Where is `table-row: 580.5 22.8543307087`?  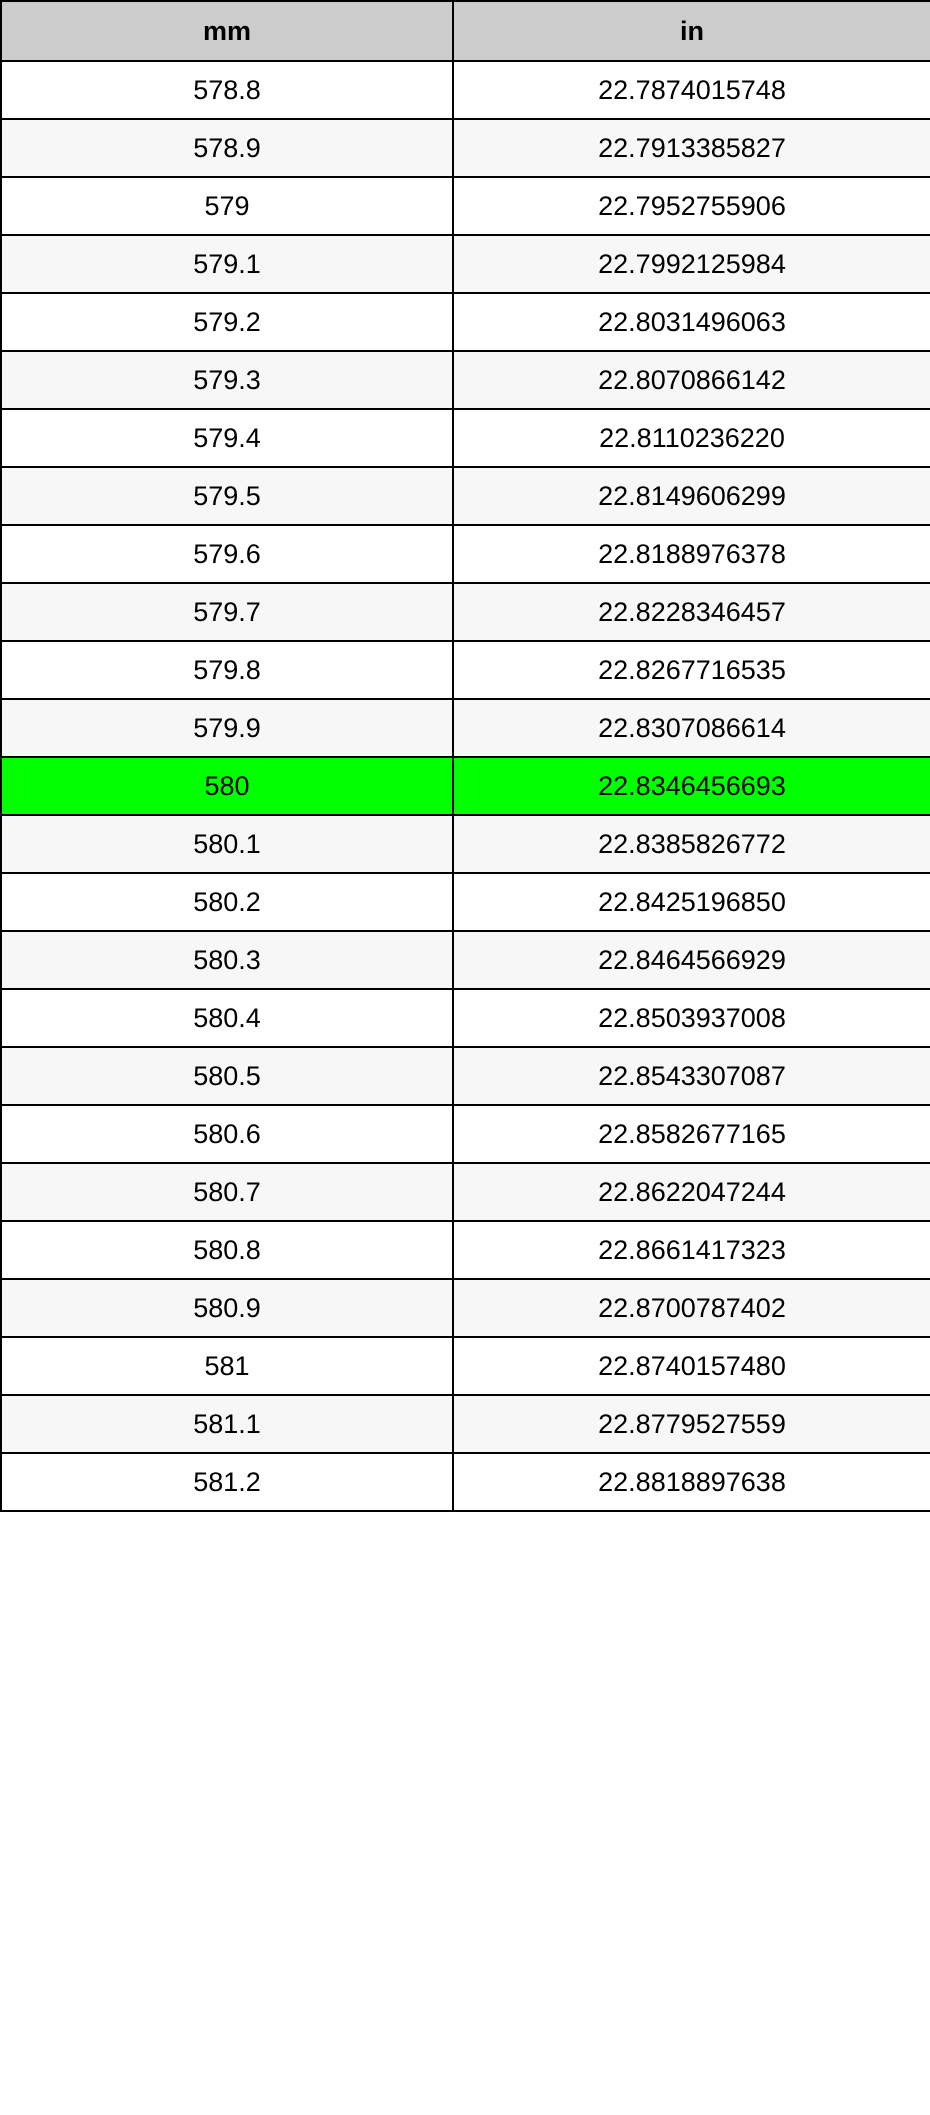 table-row: 580.5 22.8543307087 is located at coordinates (465, 1076).